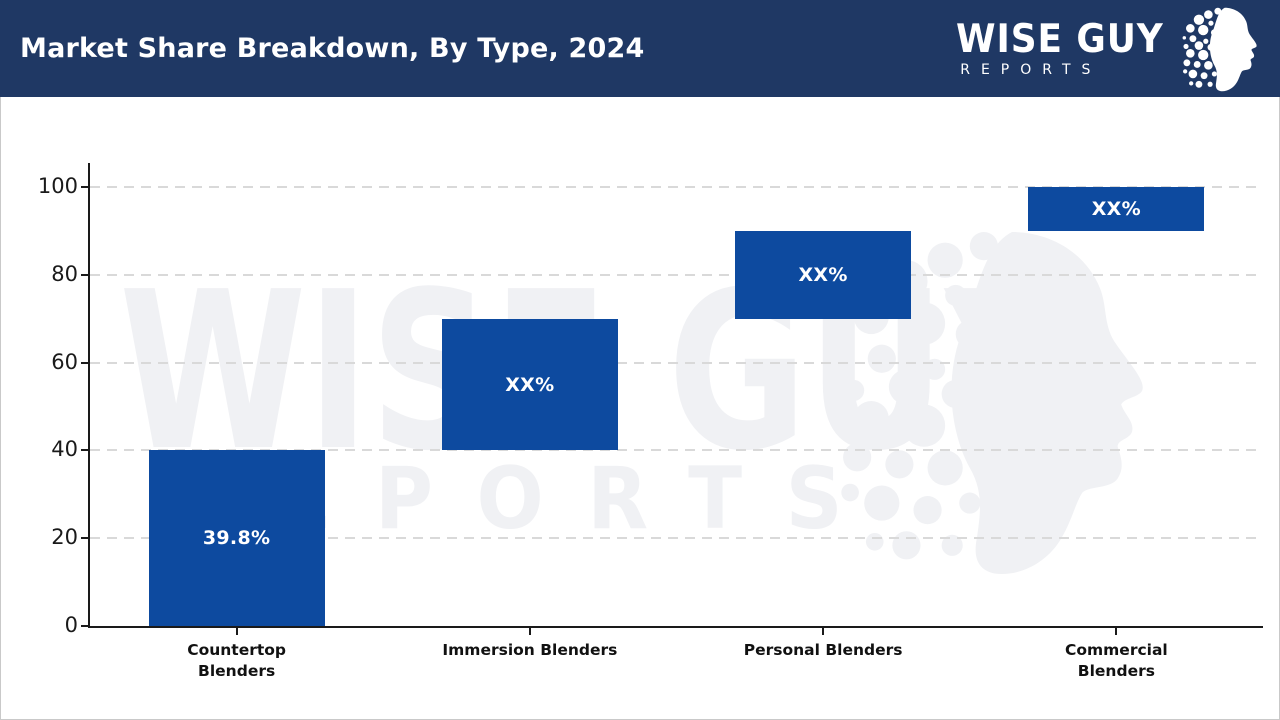 Image resolution: width=1280 pixels, height=720 pixels. I want to click on y-tick-label: 0, so click(71, 625).